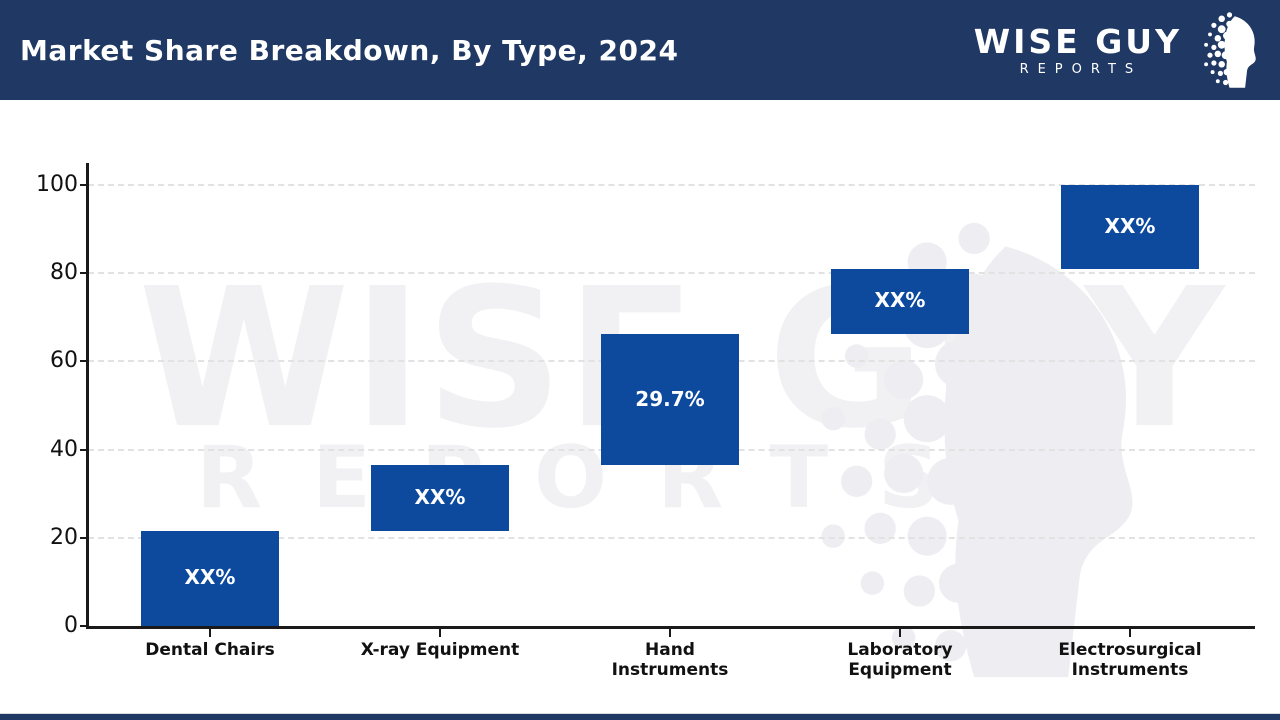 This screenshot has width=1280, height=720. What do you see at coordinates (87, 395) in the screenshot?
I see `y-axis-line` at bounding box center [87, 395].